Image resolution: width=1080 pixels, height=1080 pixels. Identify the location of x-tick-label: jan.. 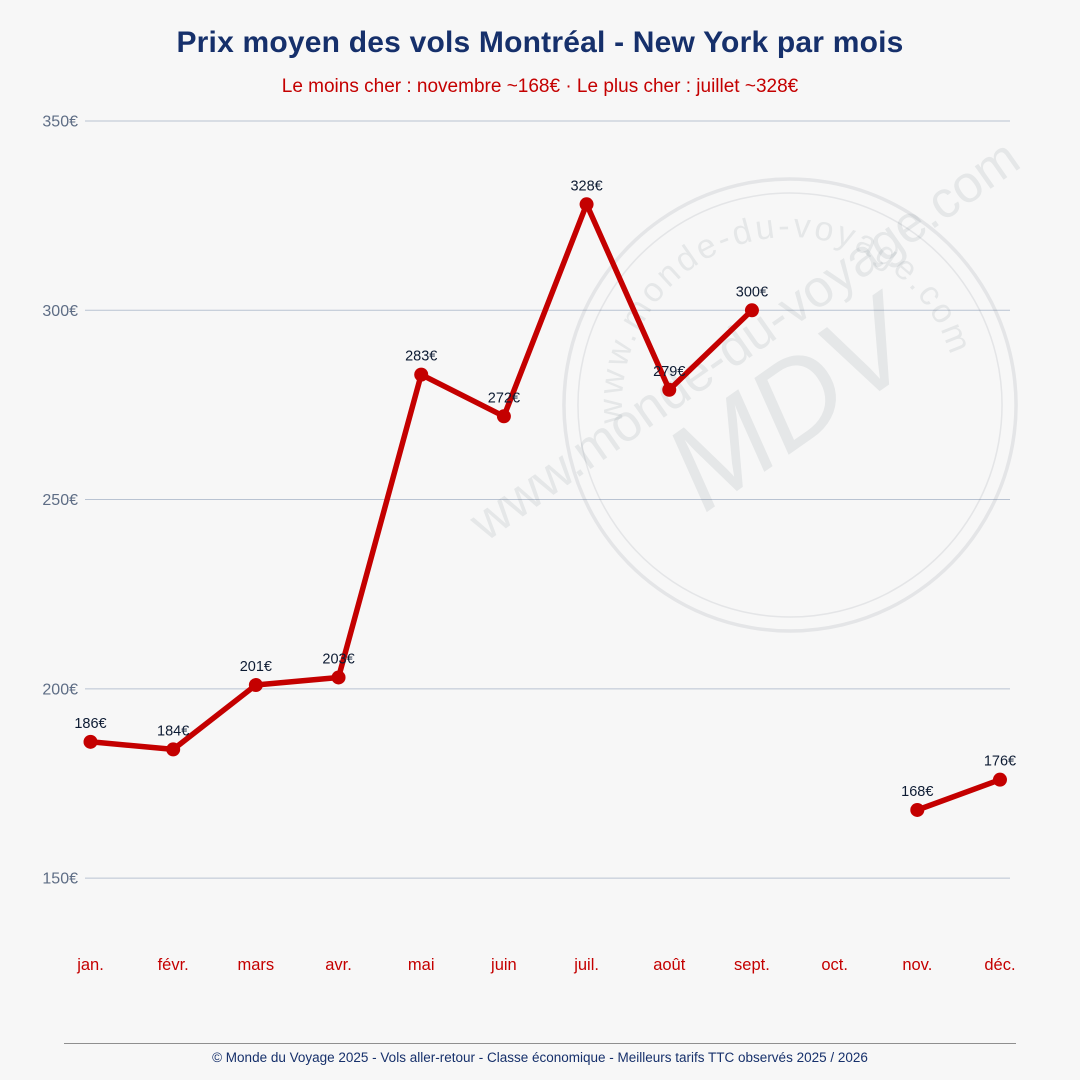
(90, 965).